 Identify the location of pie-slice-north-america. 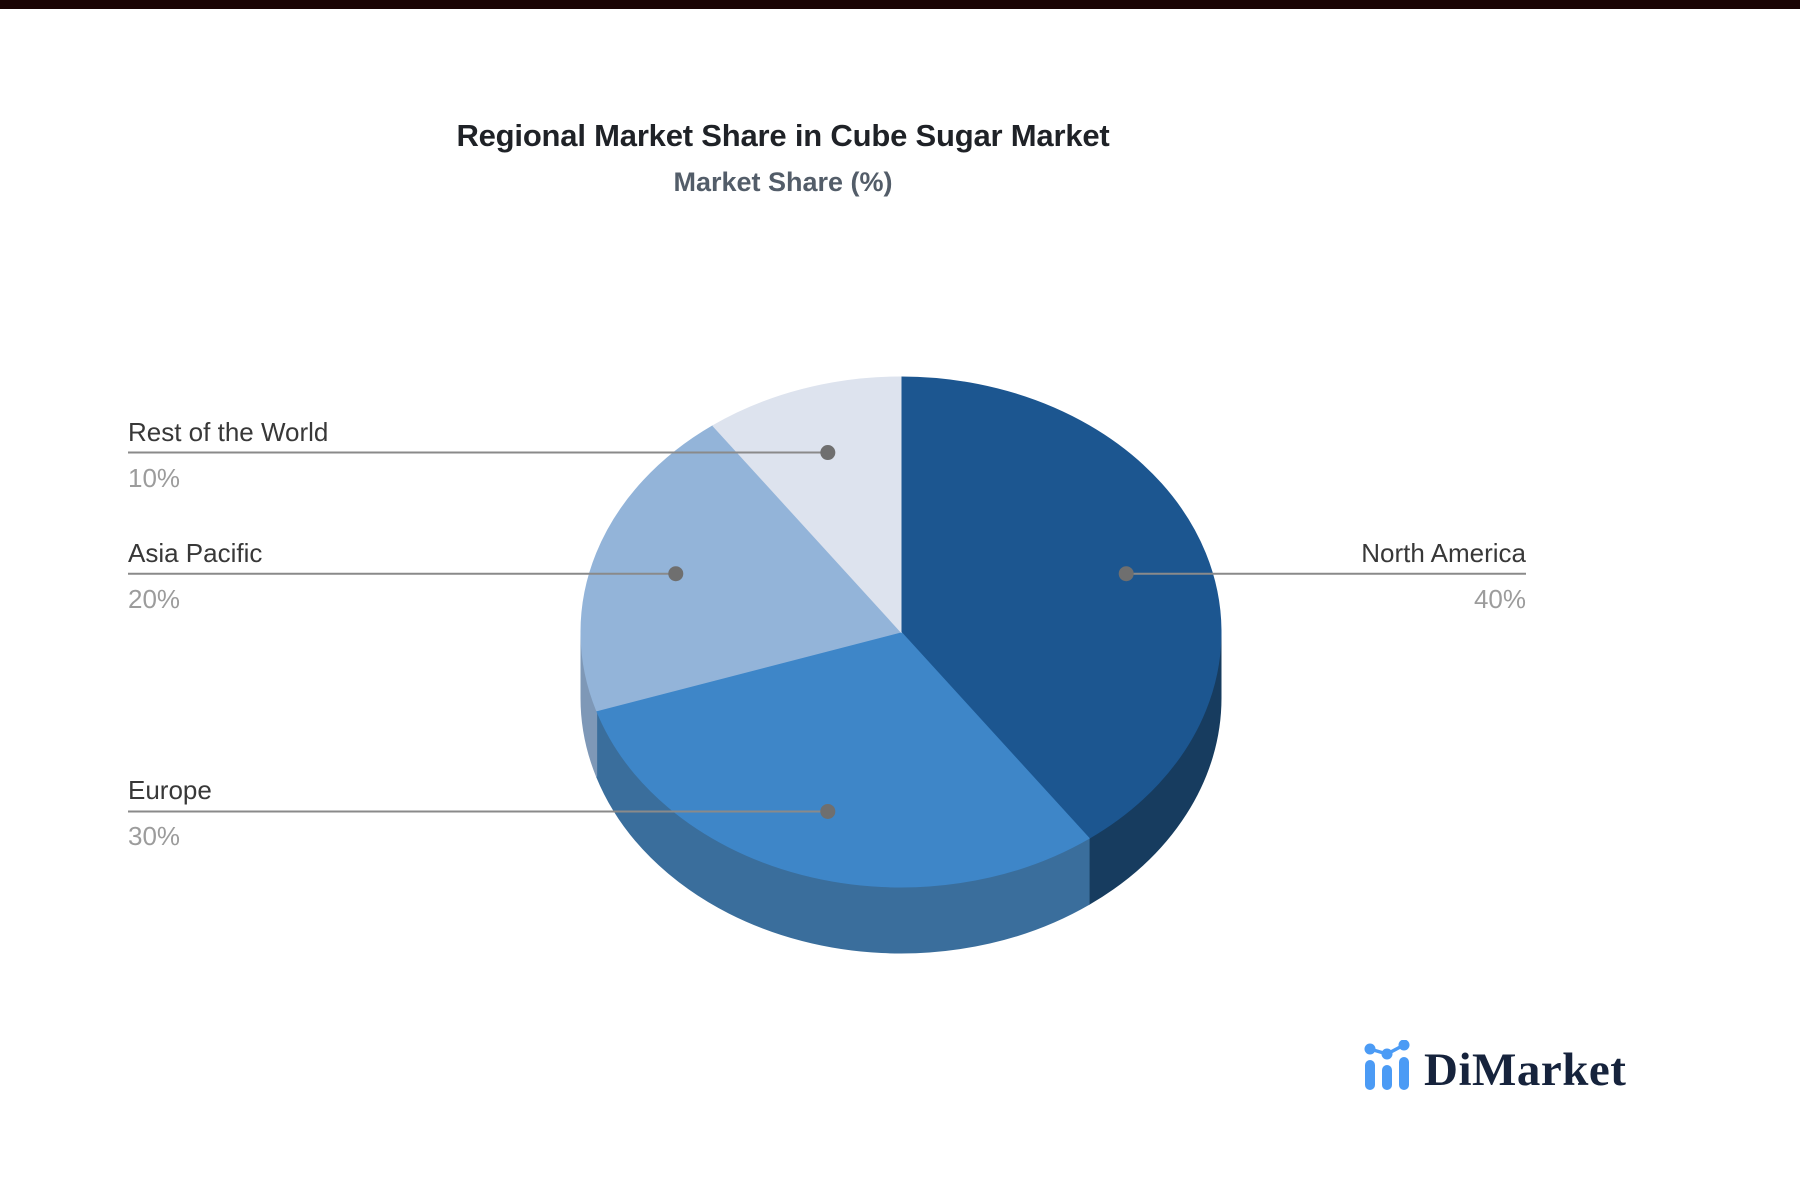
(1061, 607).